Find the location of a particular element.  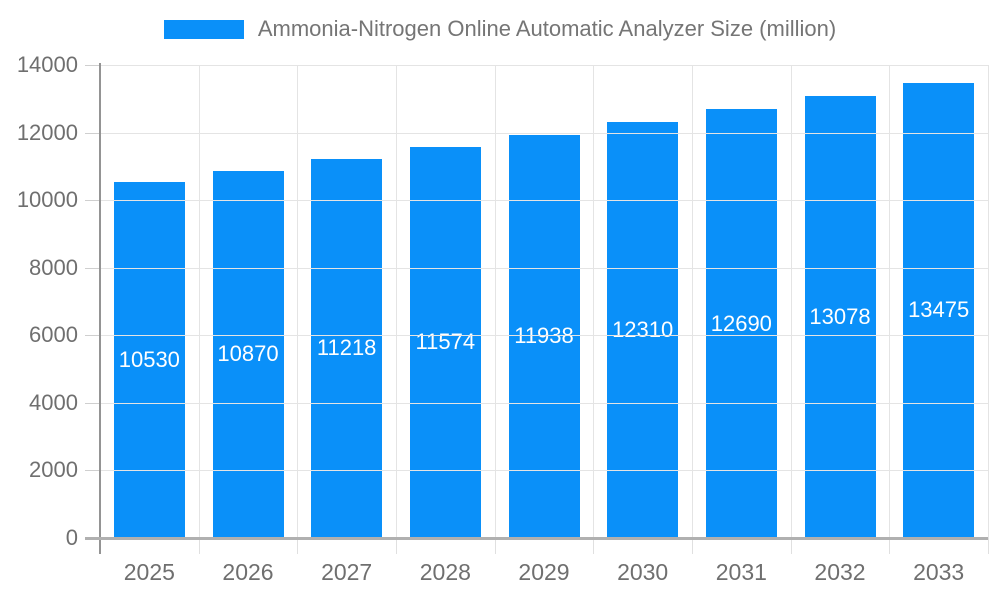

x-axis-label: 2030 is located at coordinates (643, 572).